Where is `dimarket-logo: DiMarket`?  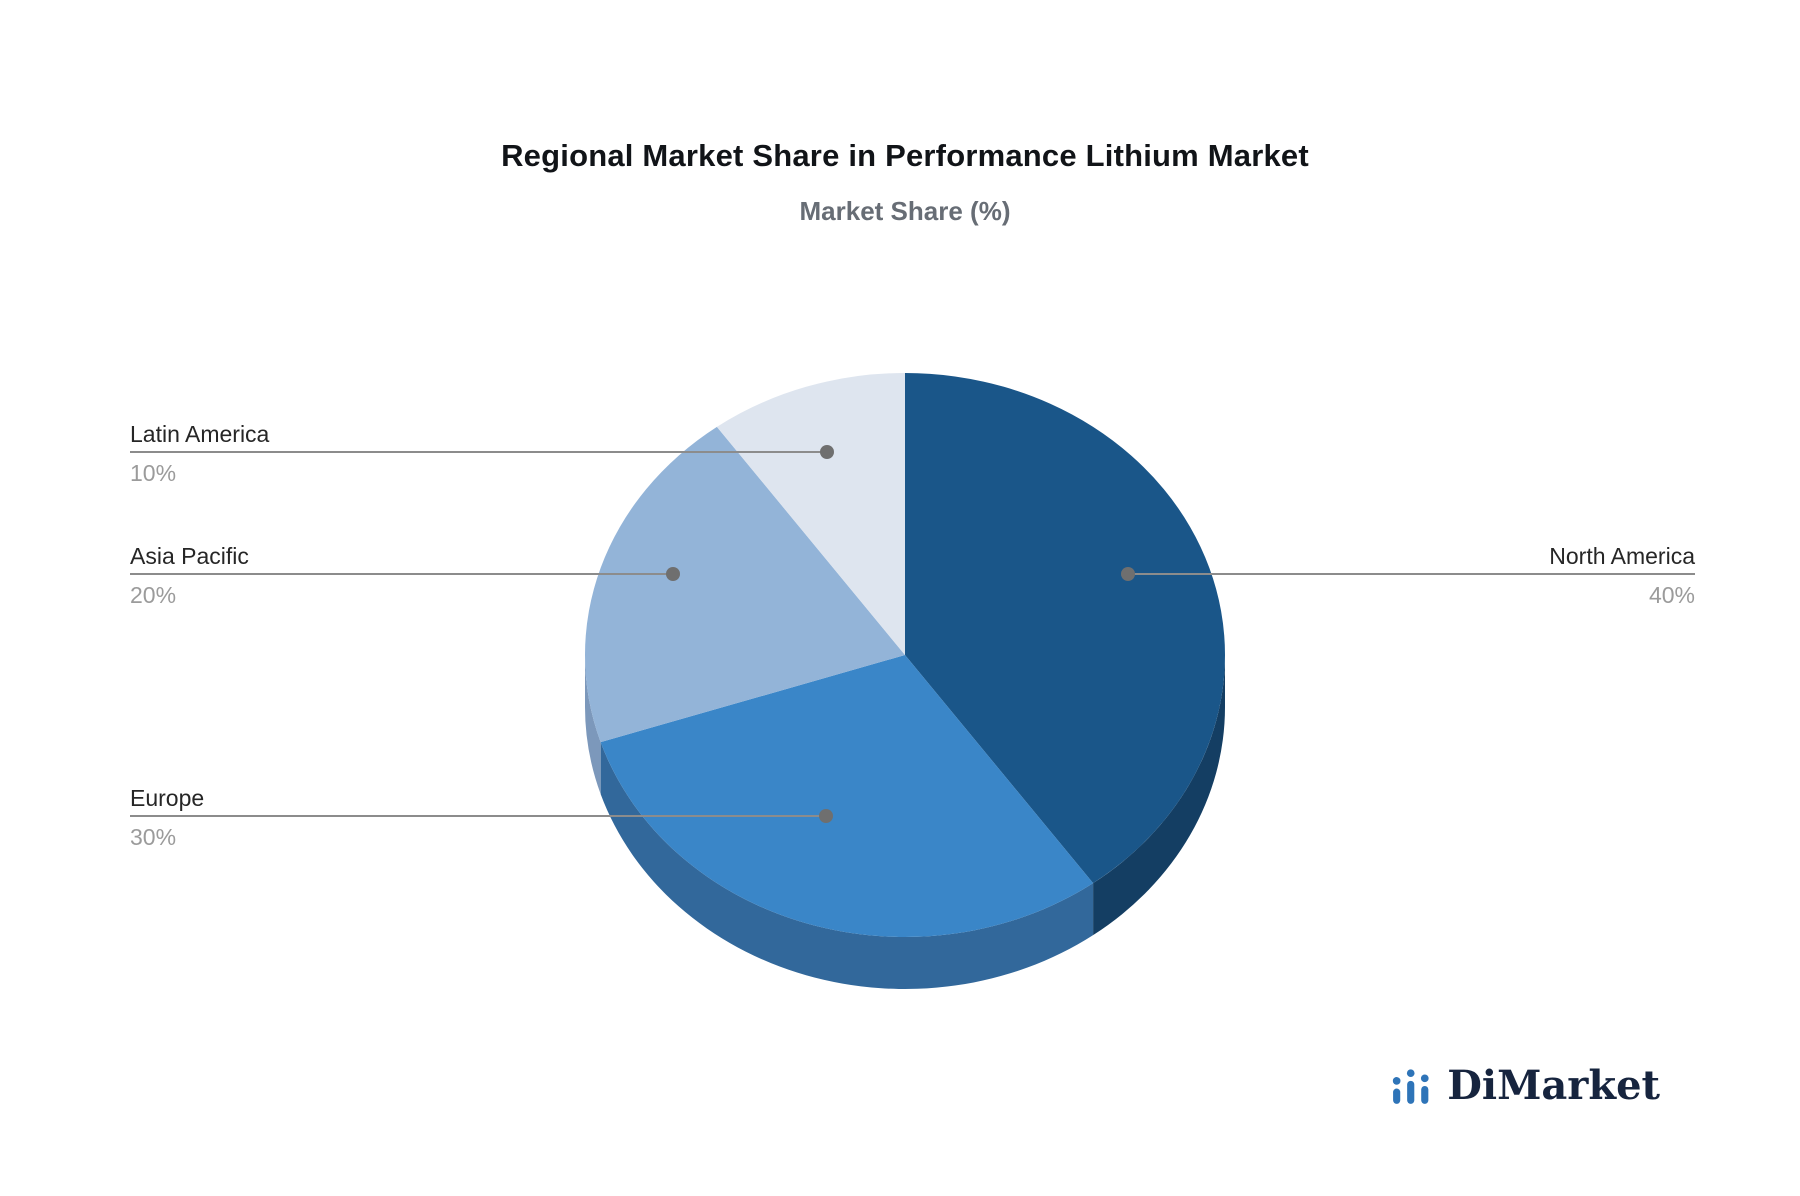 dimarket-logo: DiMarket is located at coordinates (1524, 1086).